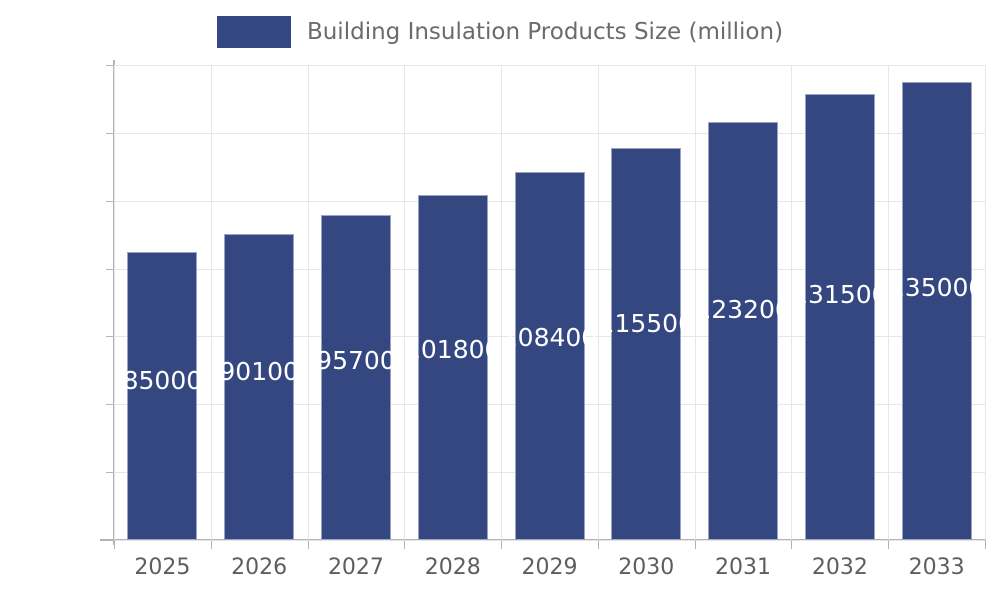  I want to click on x-axis-tick-label: 2029, so click(549, 567).